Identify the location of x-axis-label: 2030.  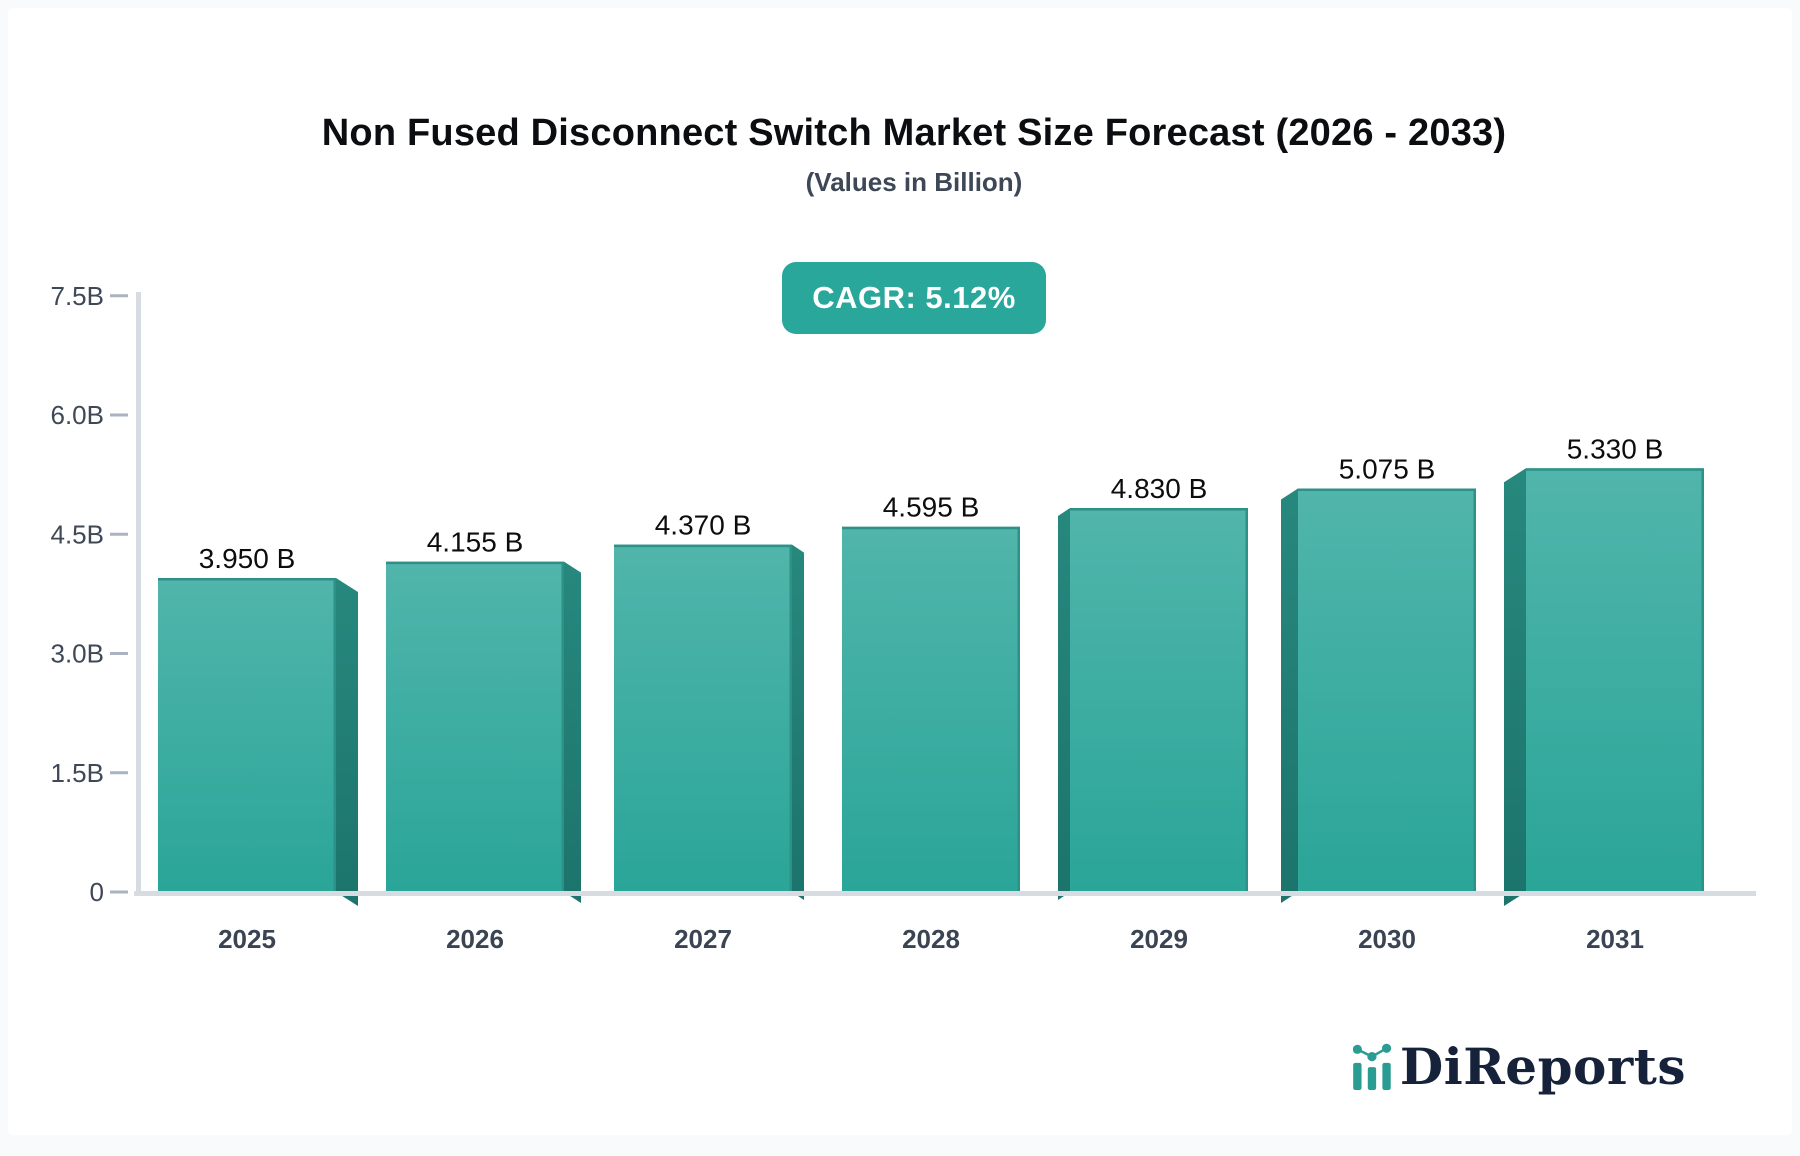
(1387, 939).